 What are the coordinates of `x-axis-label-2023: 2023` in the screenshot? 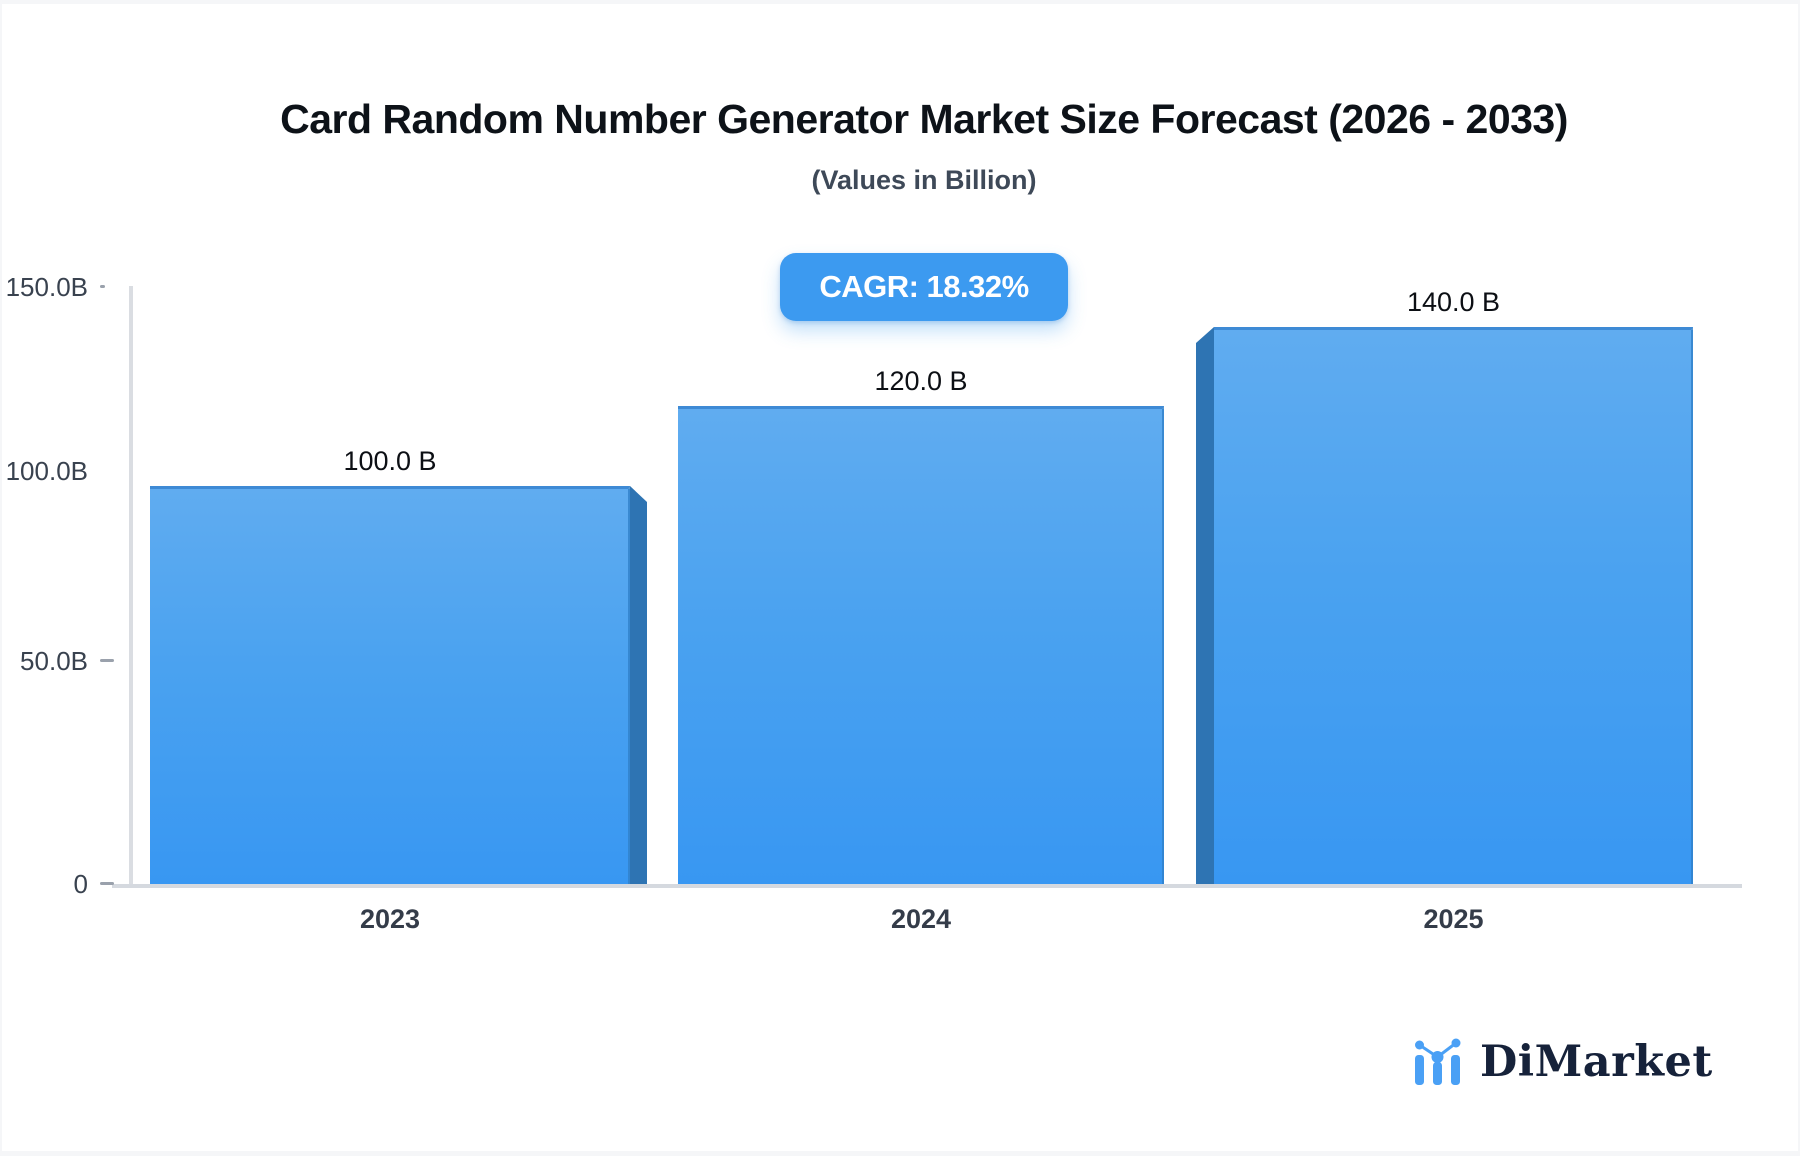 It's located at (390, 919).